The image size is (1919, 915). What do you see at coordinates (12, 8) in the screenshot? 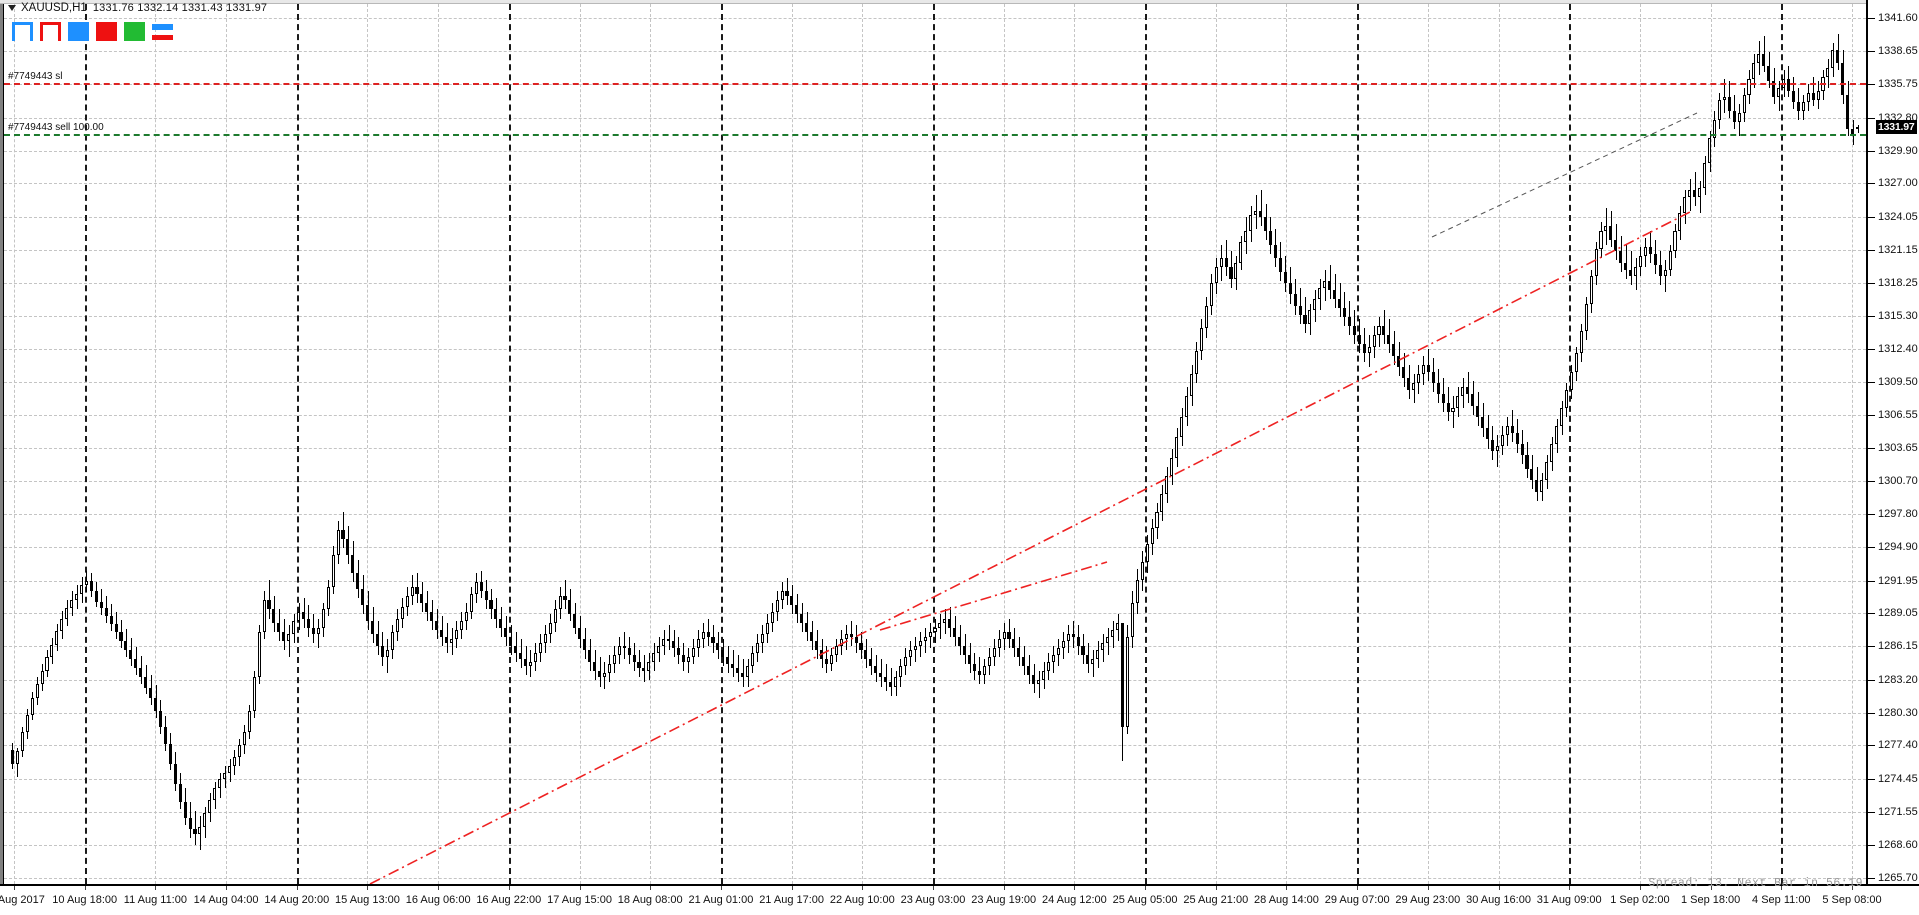
I see `chevron-down-icon` at bounding box center [12, 8].